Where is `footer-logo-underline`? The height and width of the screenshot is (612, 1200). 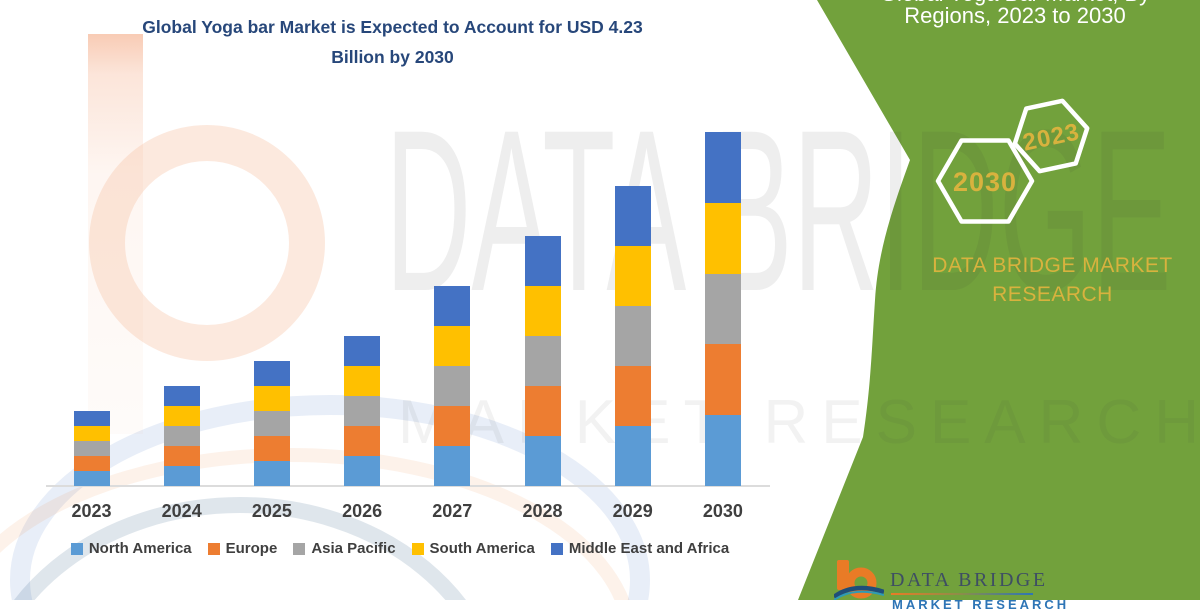
footer-logo-underline is located at coordinates (962, 594).